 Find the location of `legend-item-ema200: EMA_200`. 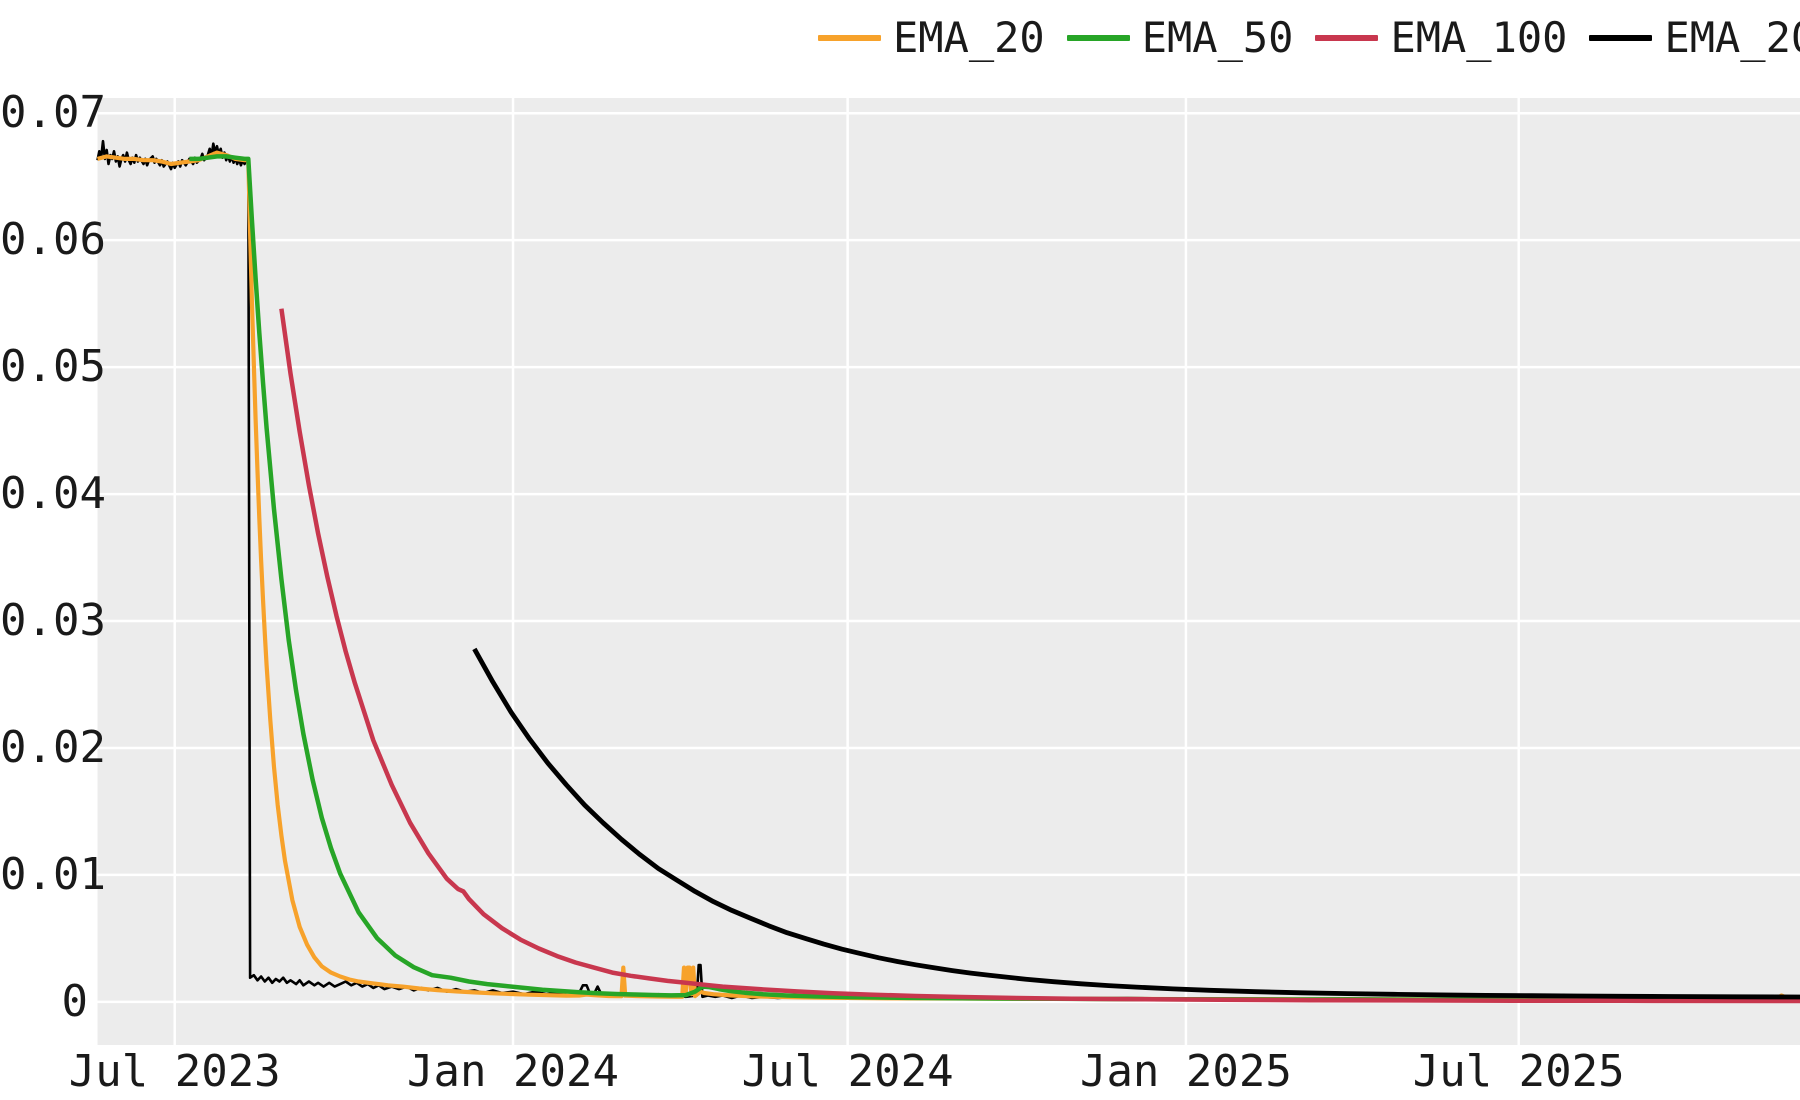

legend-item-ema200: EMA_200 is located at coordinates (1694, 38).